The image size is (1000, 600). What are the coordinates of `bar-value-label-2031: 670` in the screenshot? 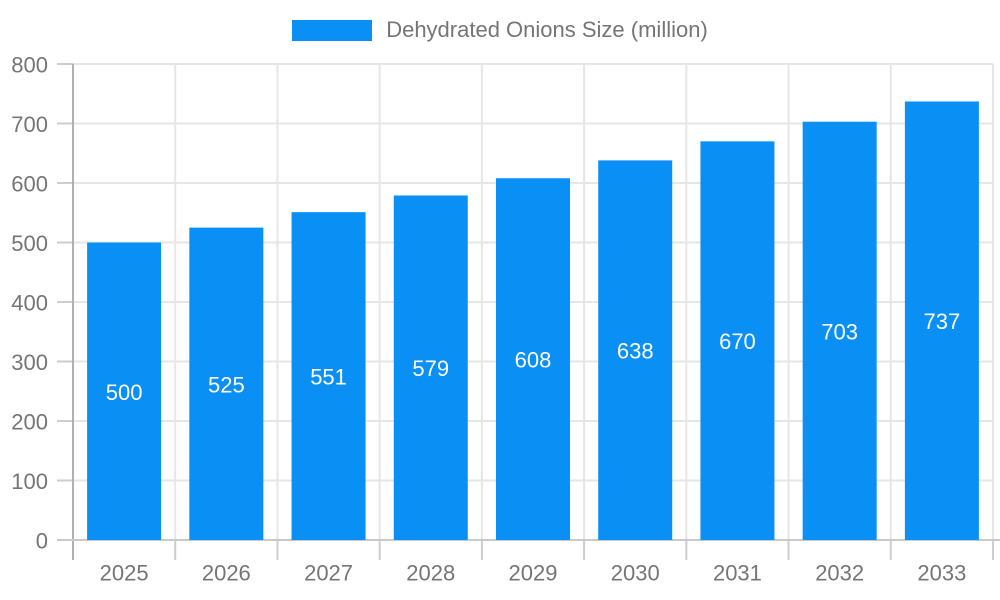 It's located at (737, 341).